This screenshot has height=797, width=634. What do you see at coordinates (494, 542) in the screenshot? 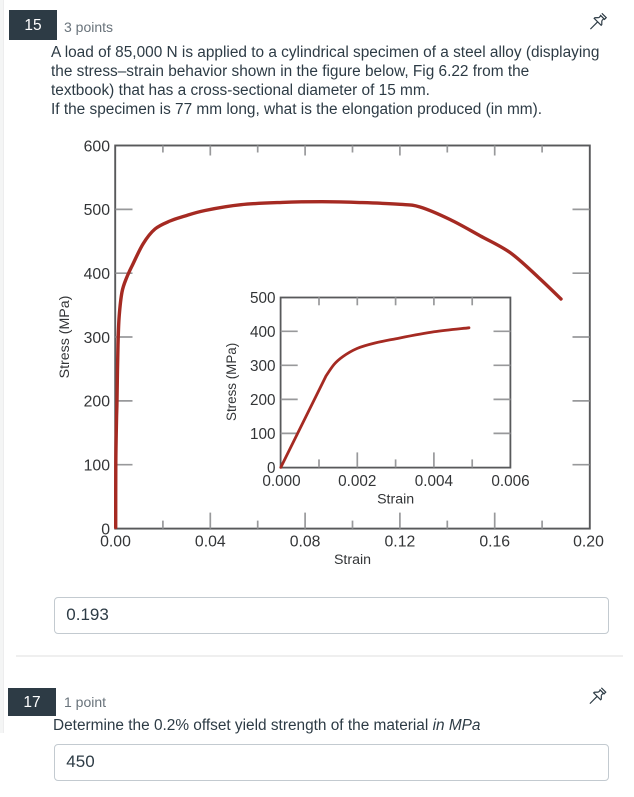
I see `svg-text: 0.16` at bounding box center [494, 542].